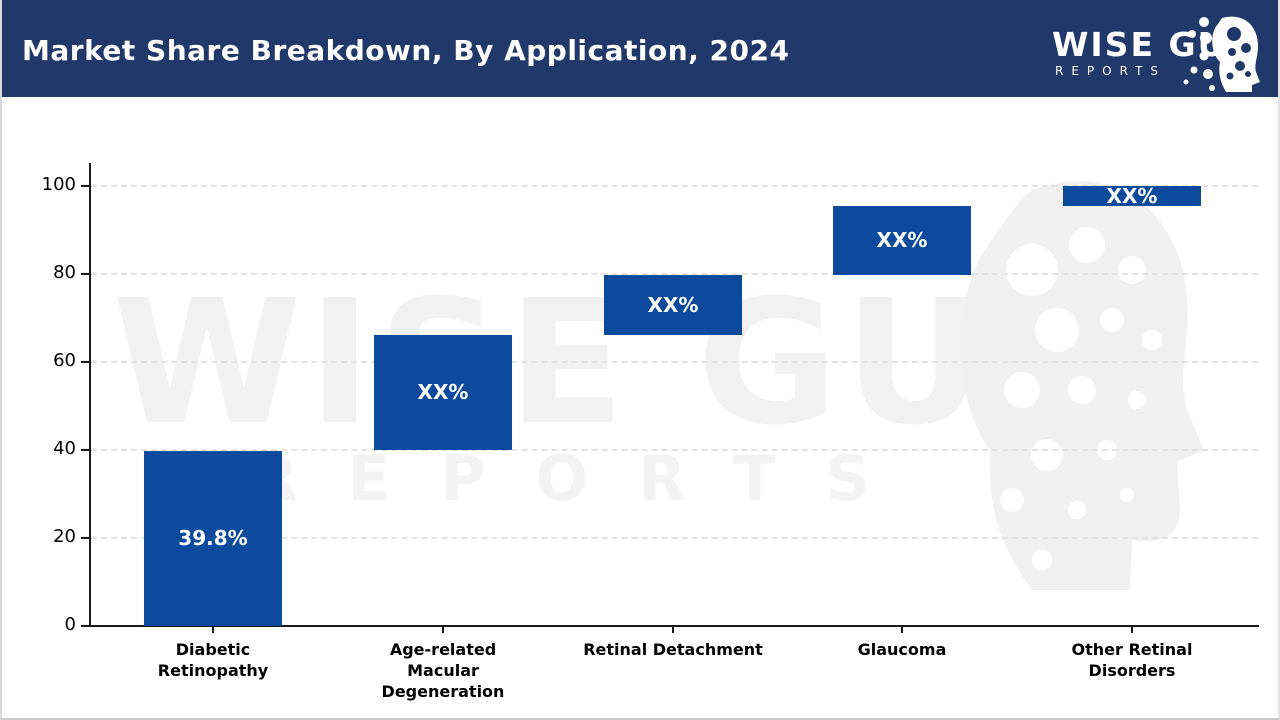  I want to click on y-tick-label: 60, so click(64, 360).